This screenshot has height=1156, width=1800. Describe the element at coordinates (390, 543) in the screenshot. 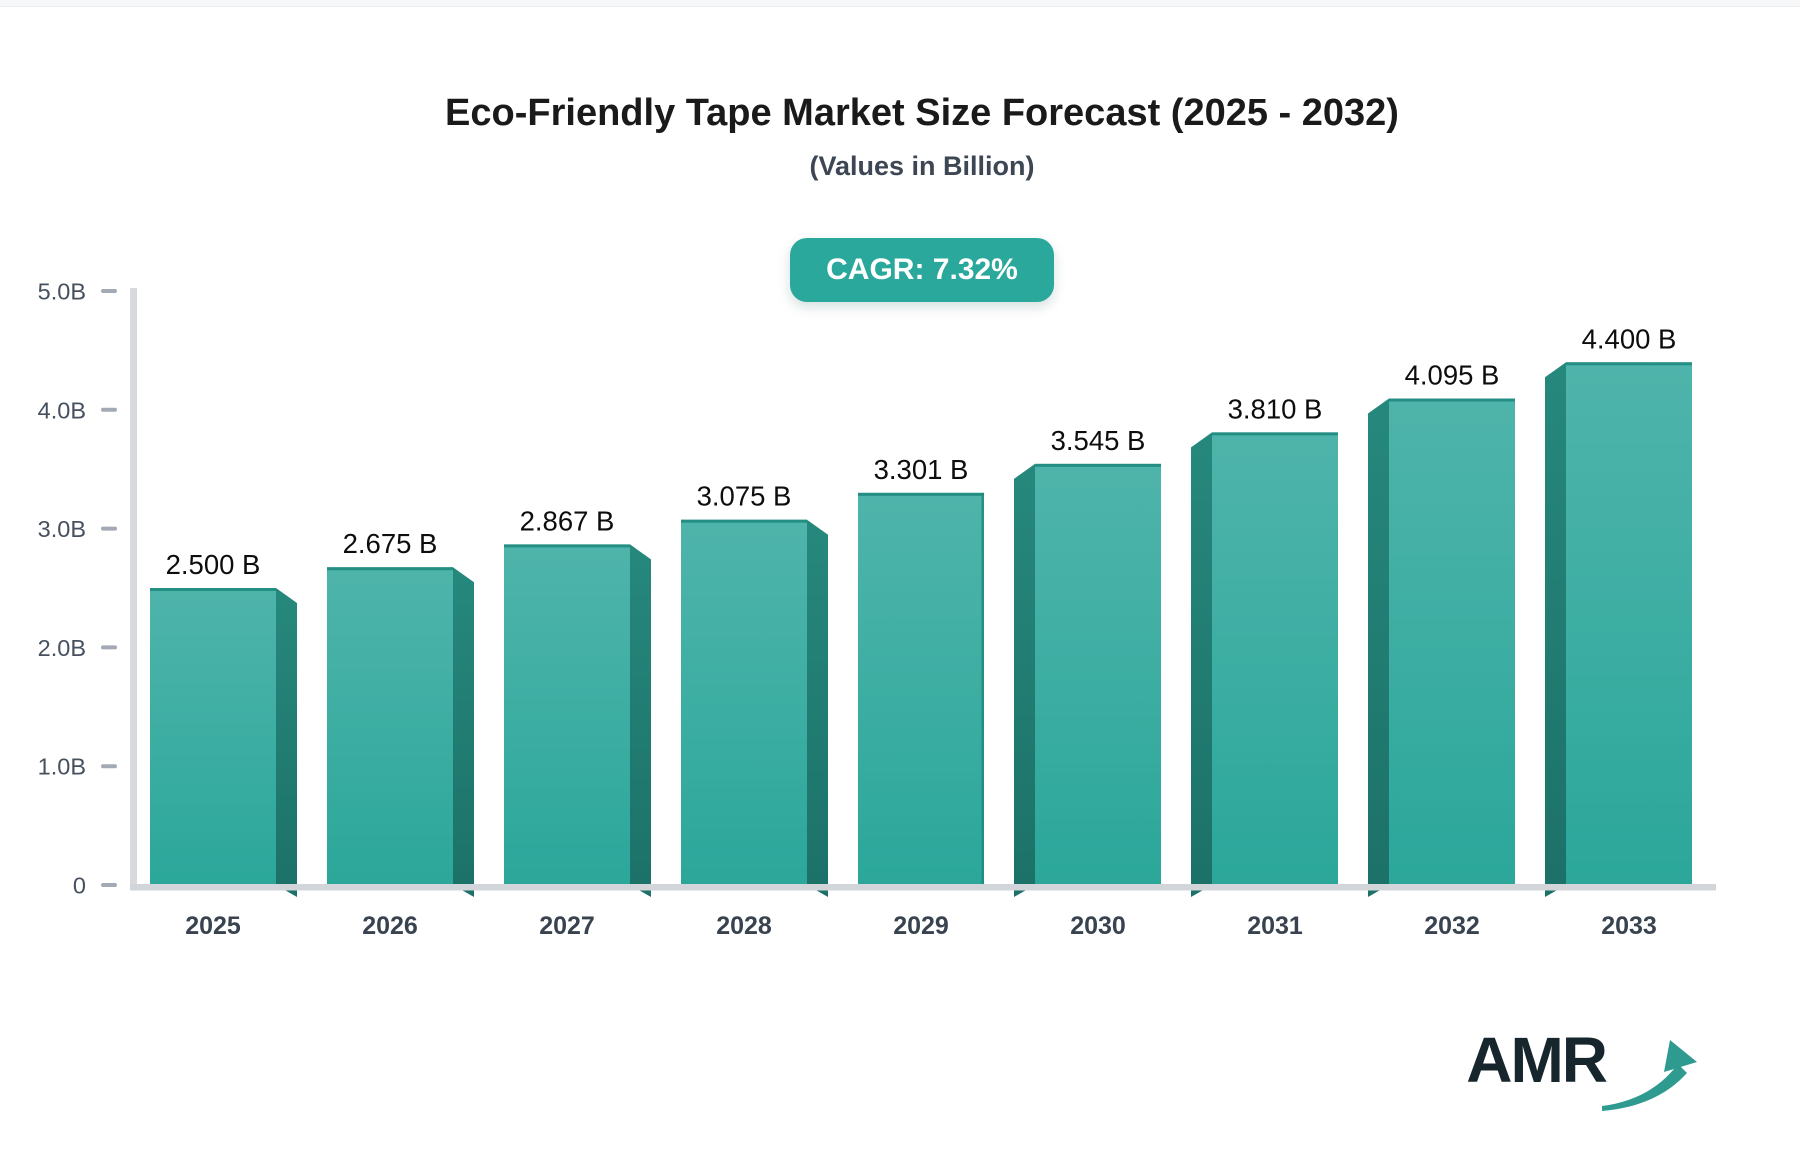

I see `bar-value-label: 2.675 B` at that location.